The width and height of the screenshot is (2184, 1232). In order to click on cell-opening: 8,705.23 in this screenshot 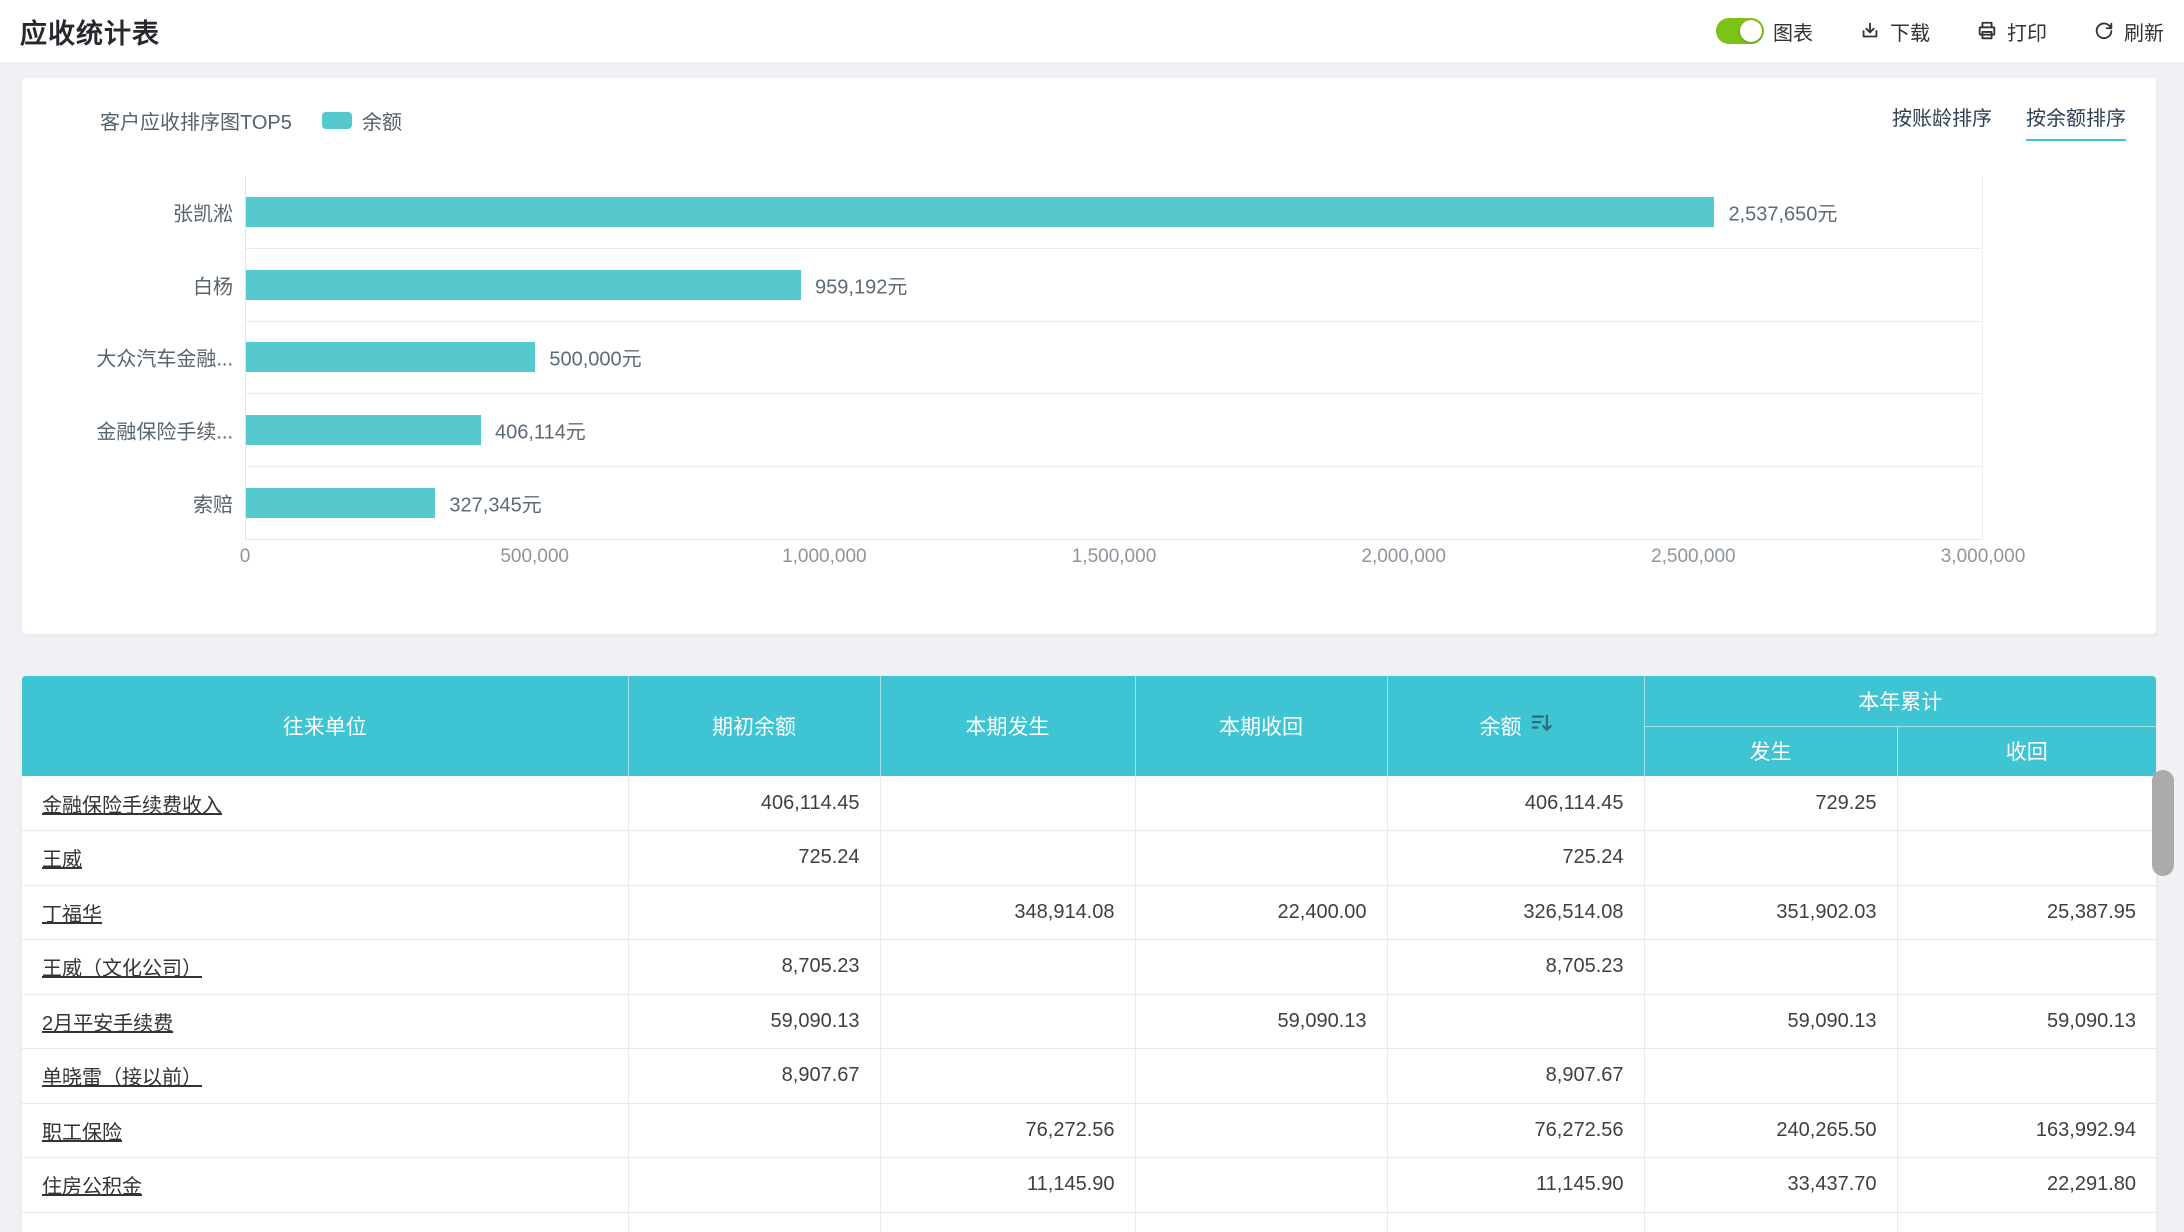, I will do `click(754, 967)`.